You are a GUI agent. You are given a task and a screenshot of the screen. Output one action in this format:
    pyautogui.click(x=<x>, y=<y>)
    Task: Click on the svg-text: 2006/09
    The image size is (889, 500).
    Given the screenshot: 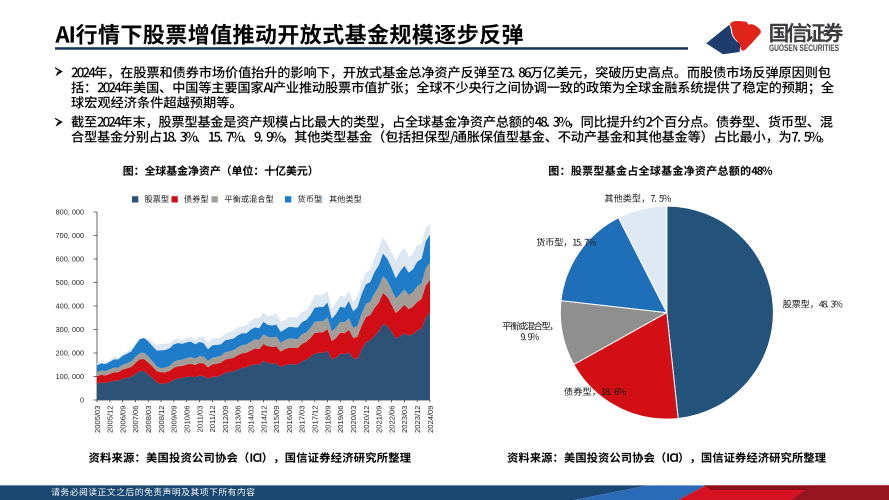 What is the action you would take?
    pyautogui.click(x=122, y=419)
    